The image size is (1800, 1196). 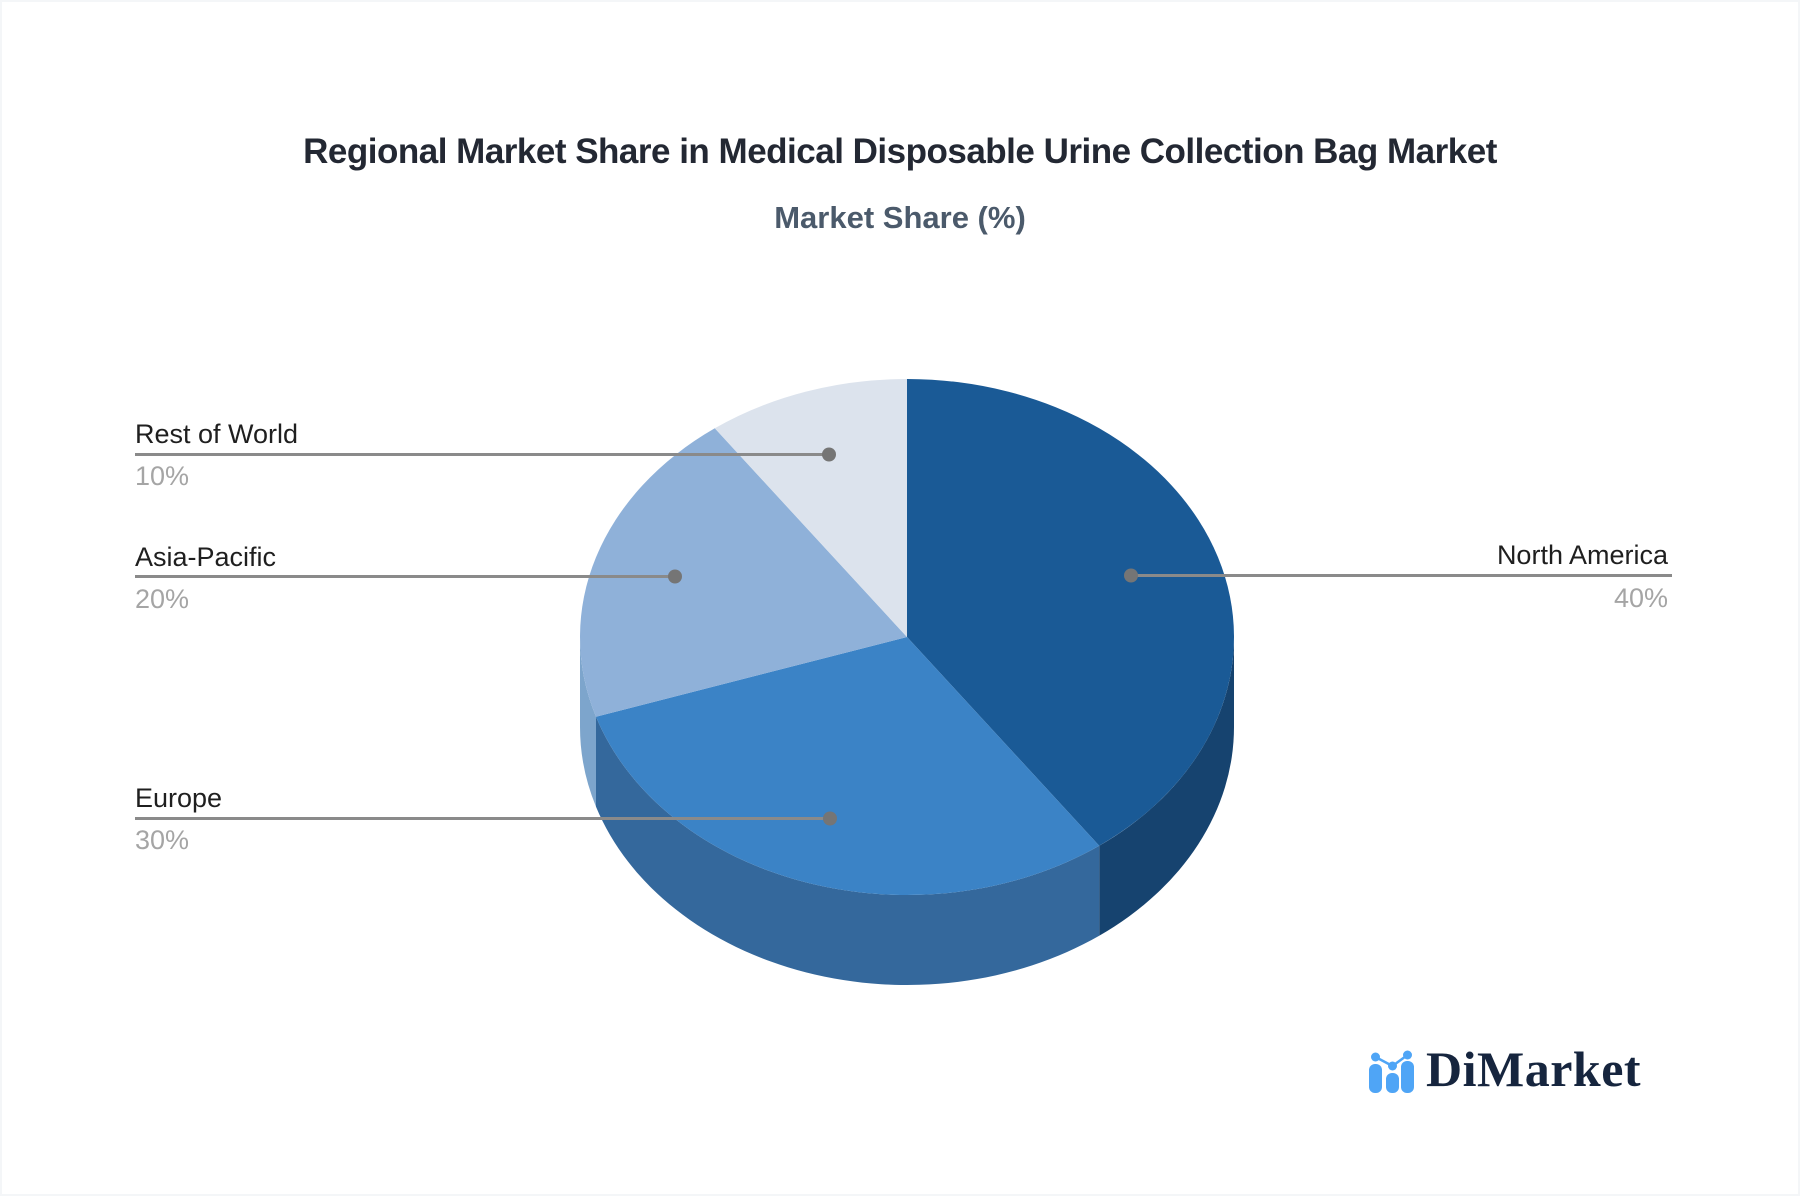 I want to click on pie-slice-europe, so click(x=848, y=766).